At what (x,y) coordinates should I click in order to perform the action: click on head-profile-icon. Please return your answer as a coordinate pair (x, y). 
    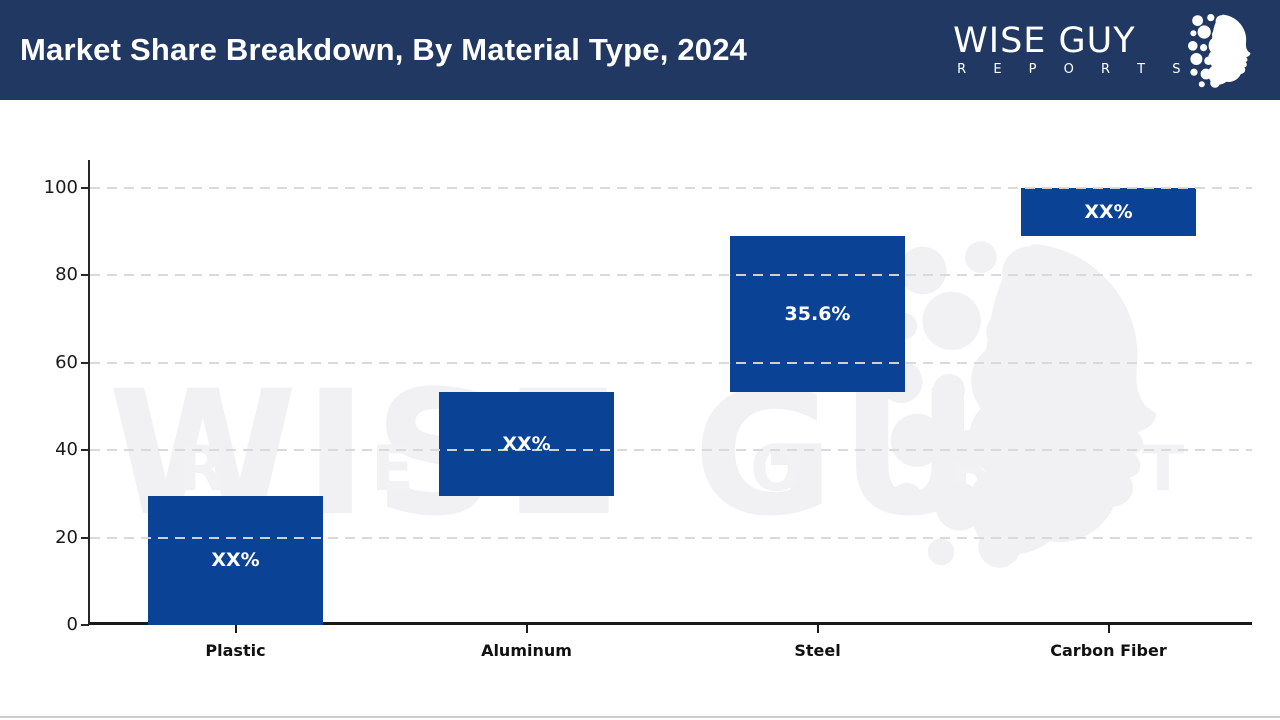
    Looking at the image, I should click on (1219, 51).